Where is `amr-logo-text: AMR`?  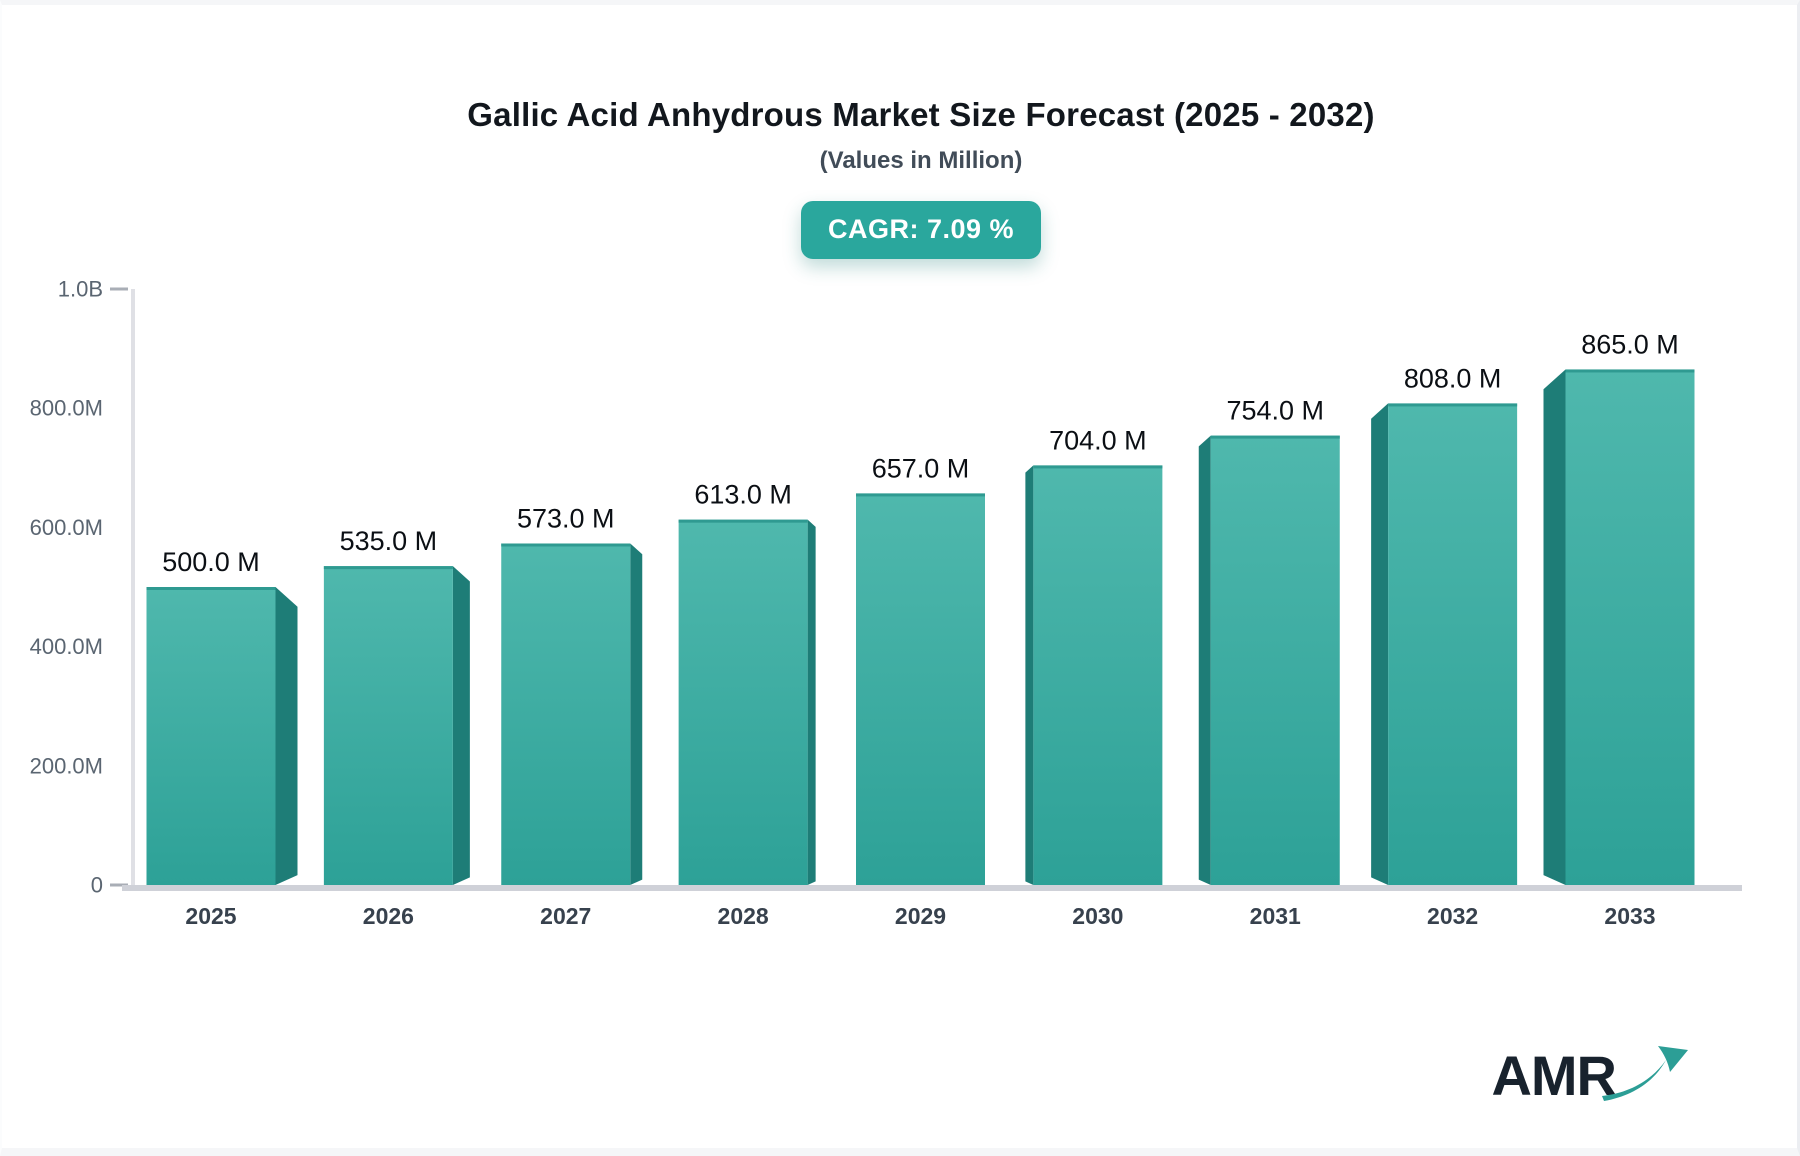 amr-logo-text: AMR is located at coordinates (1554, 1075).